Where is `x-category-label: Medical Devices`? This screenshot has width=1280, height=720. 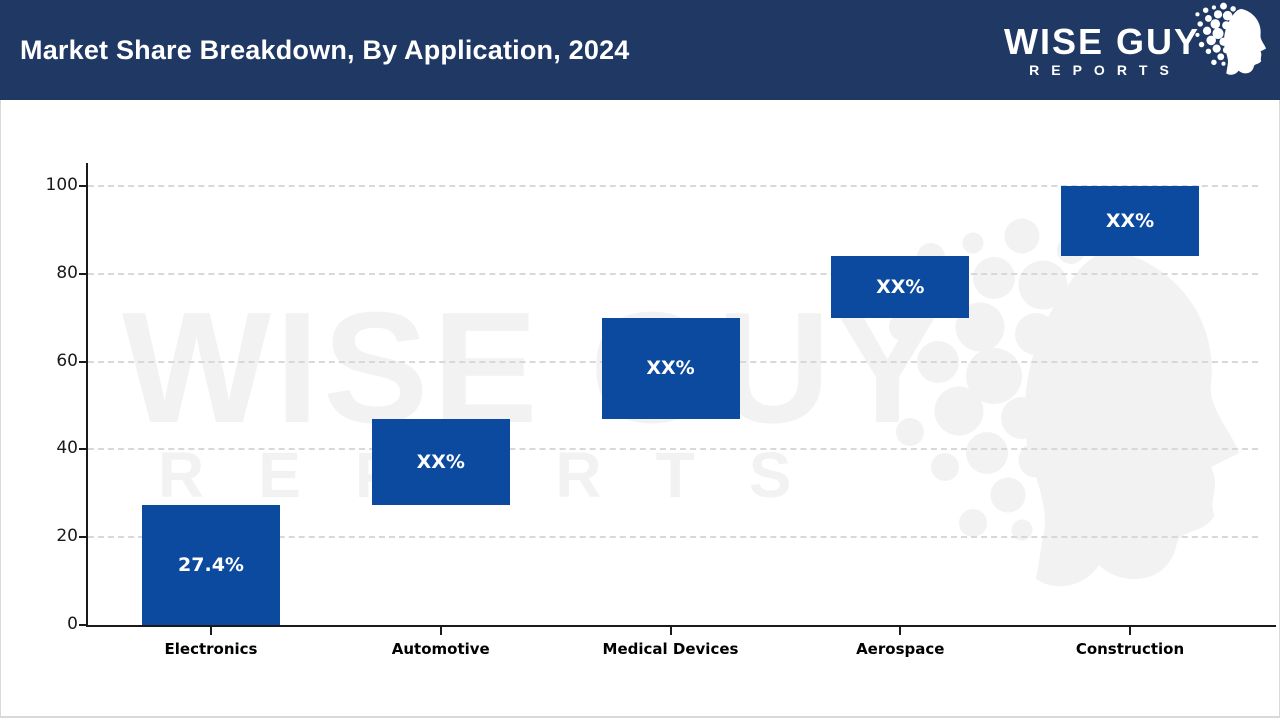 x-category-label: Medical Devices is located at coordinates (670, 649).